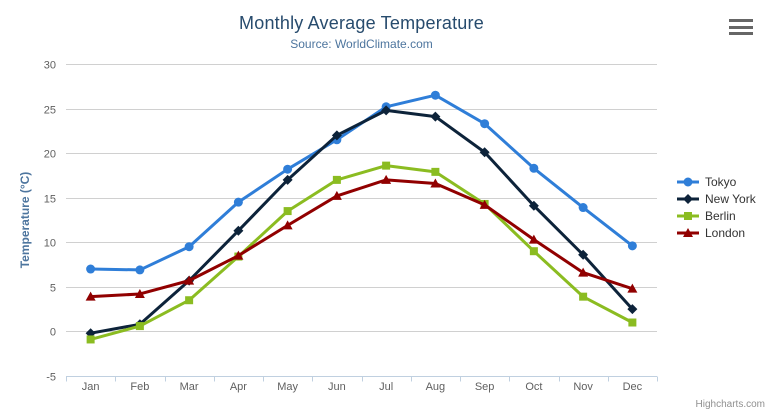 This screenshot has height=416, width=769. Describe the element at coordinates (50, 66) in the screenshot. I see `yaxis-label: 30` at that location.